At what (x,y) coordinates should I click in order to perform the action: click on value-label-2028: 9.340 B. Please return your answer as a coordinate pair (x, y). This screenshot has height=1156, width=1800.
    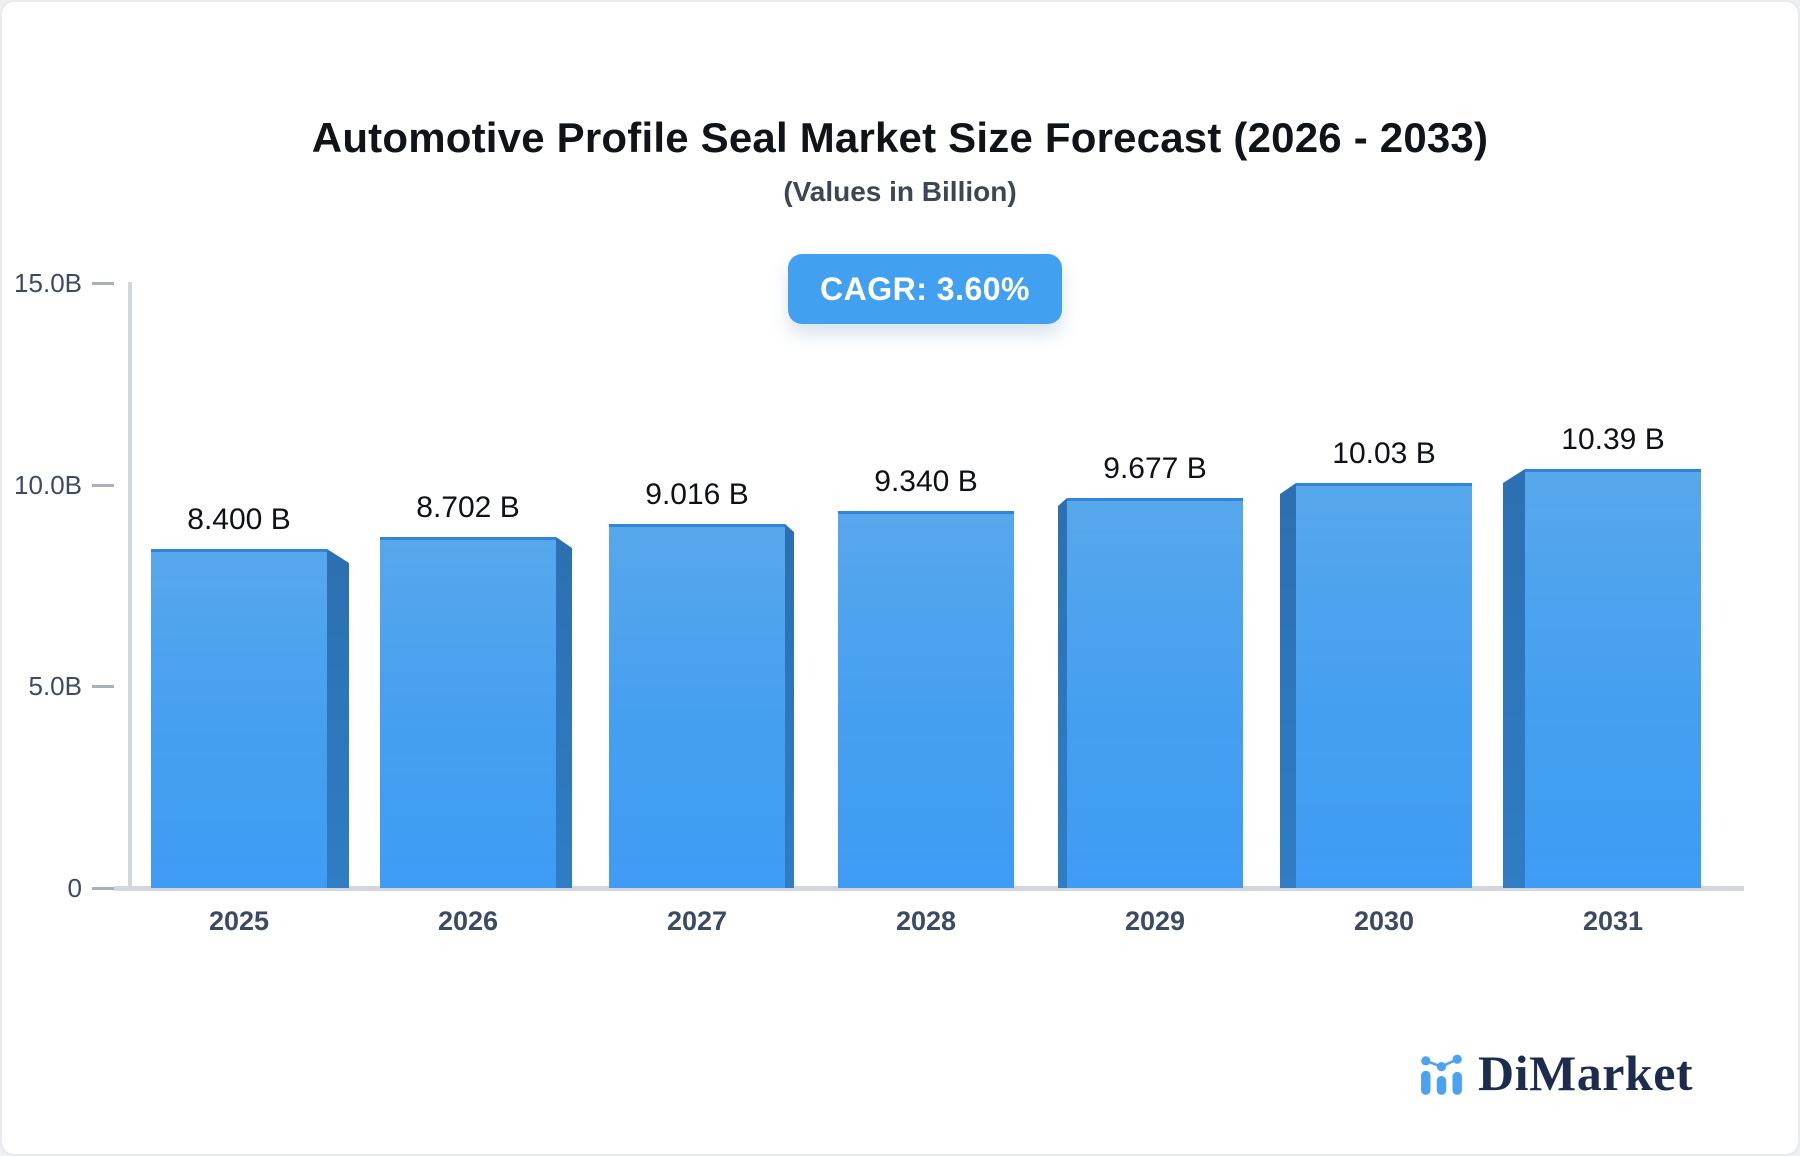
    Looking at the image, I should click on (926, 481).